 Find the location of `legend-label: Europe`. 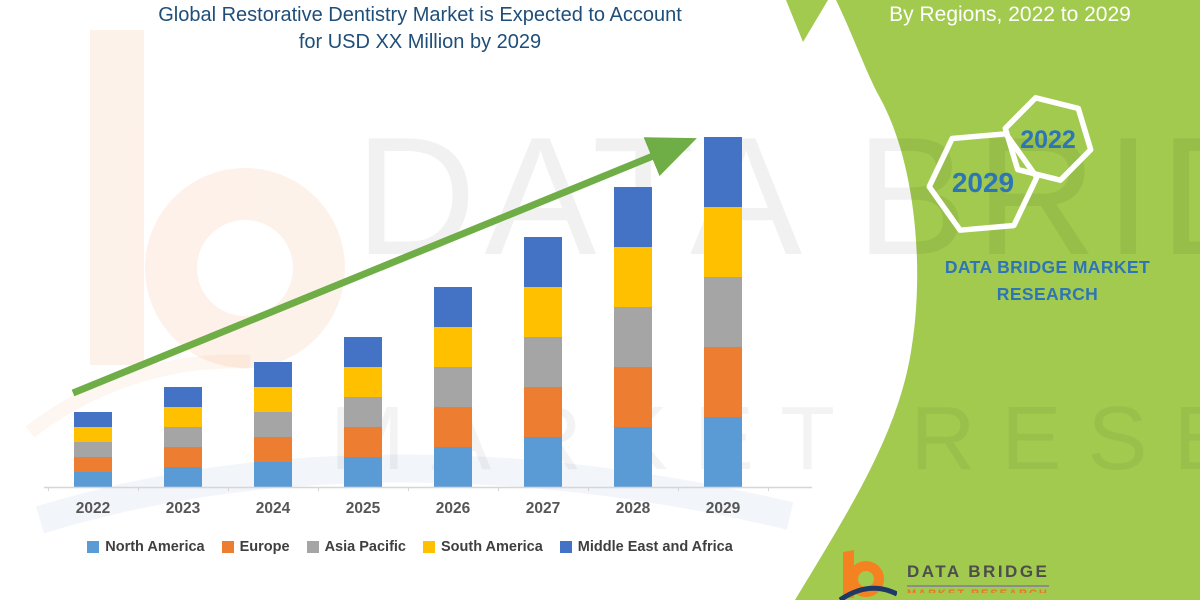

legend-label: Europe is located at coordinates (264, 547).